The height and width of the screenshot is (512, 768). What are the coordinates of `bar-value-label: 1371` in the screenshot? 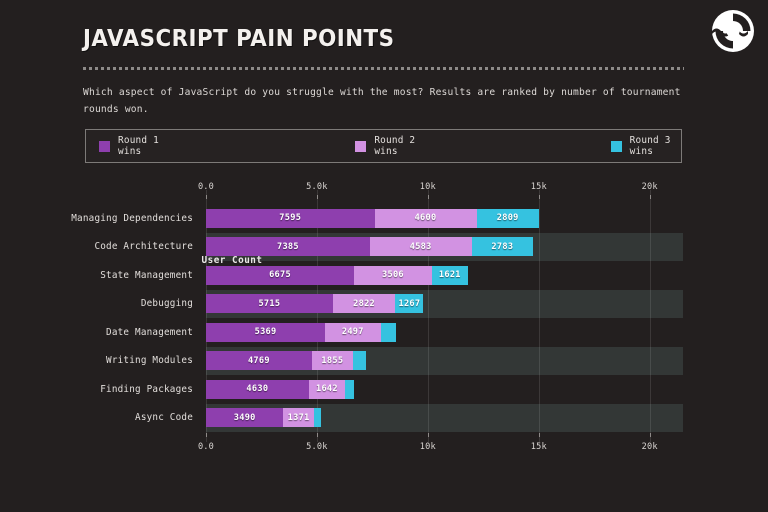 It's located at (298, 417).